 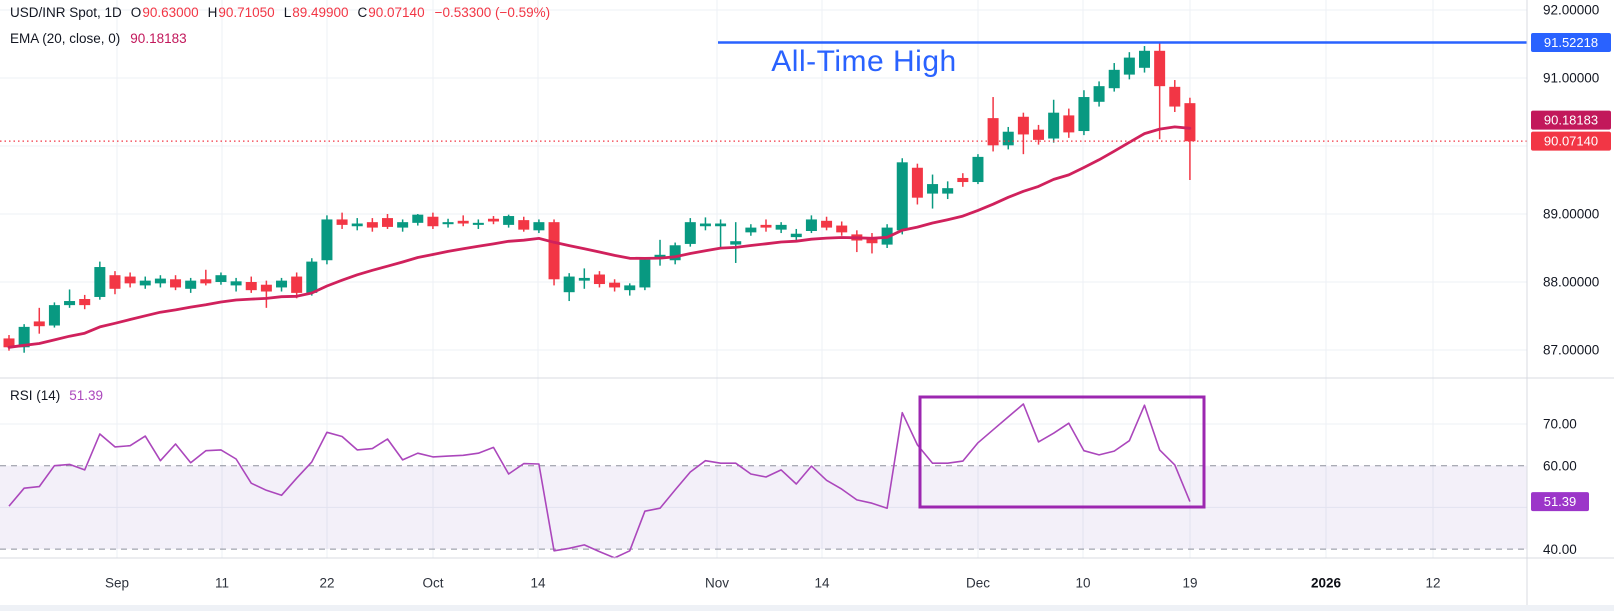 I want to click on svg-text: 2026, so click(x=1326, y=583).